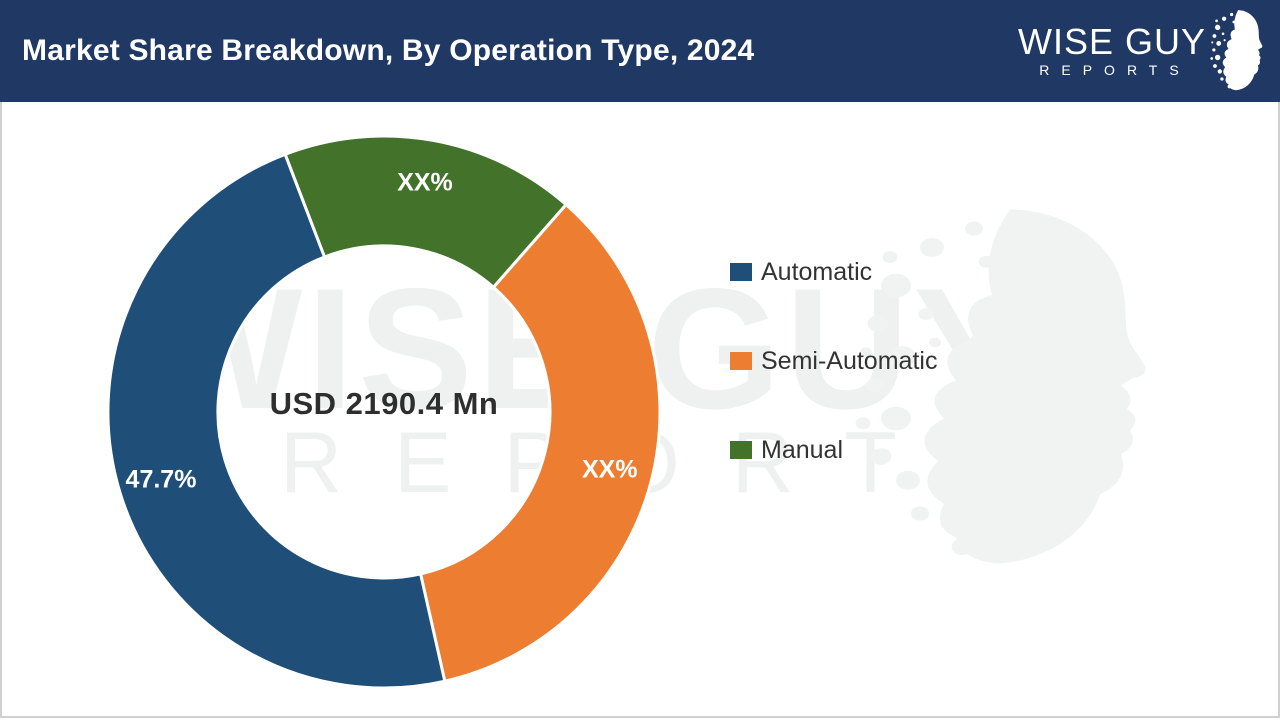  I want to click on logo-wordmark: WISE GUY, so click(1111, 41).